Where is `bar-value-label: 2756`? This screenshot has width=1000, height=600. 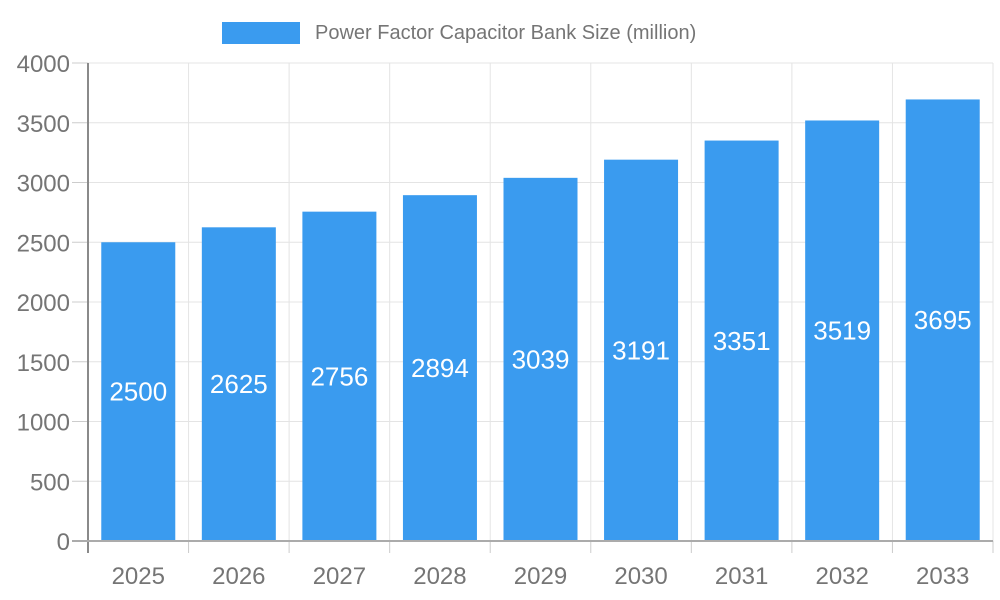
bar-value-label: 2756 is located at coordinates (339, 376).